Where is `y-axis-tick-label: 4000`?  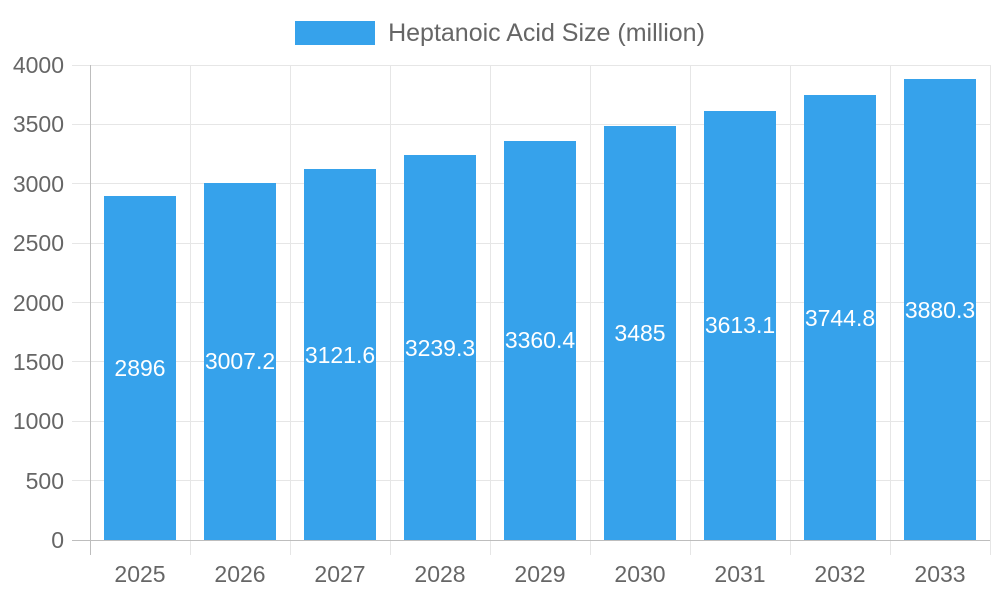
y-axis-tick-label: 4000 is located at coordinates (38, 65).